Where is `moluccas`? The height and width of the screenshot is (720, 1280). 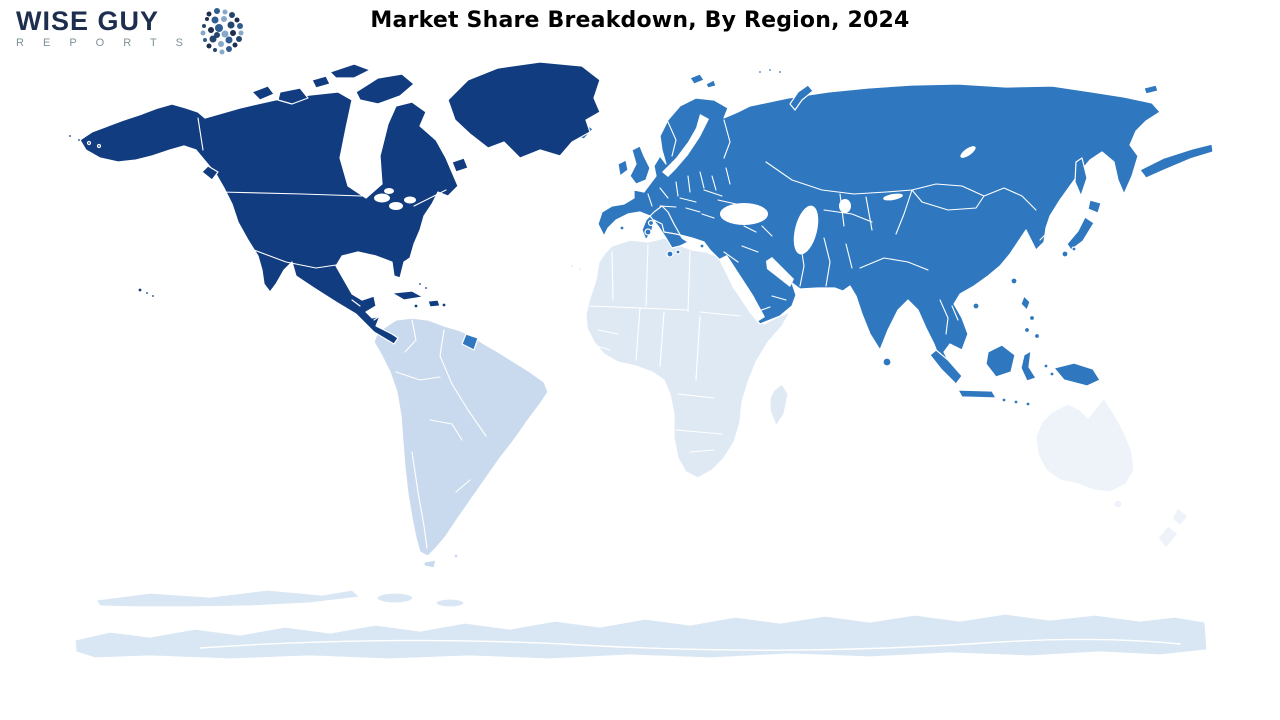
moluccas is located at coordinates (1049, 370).